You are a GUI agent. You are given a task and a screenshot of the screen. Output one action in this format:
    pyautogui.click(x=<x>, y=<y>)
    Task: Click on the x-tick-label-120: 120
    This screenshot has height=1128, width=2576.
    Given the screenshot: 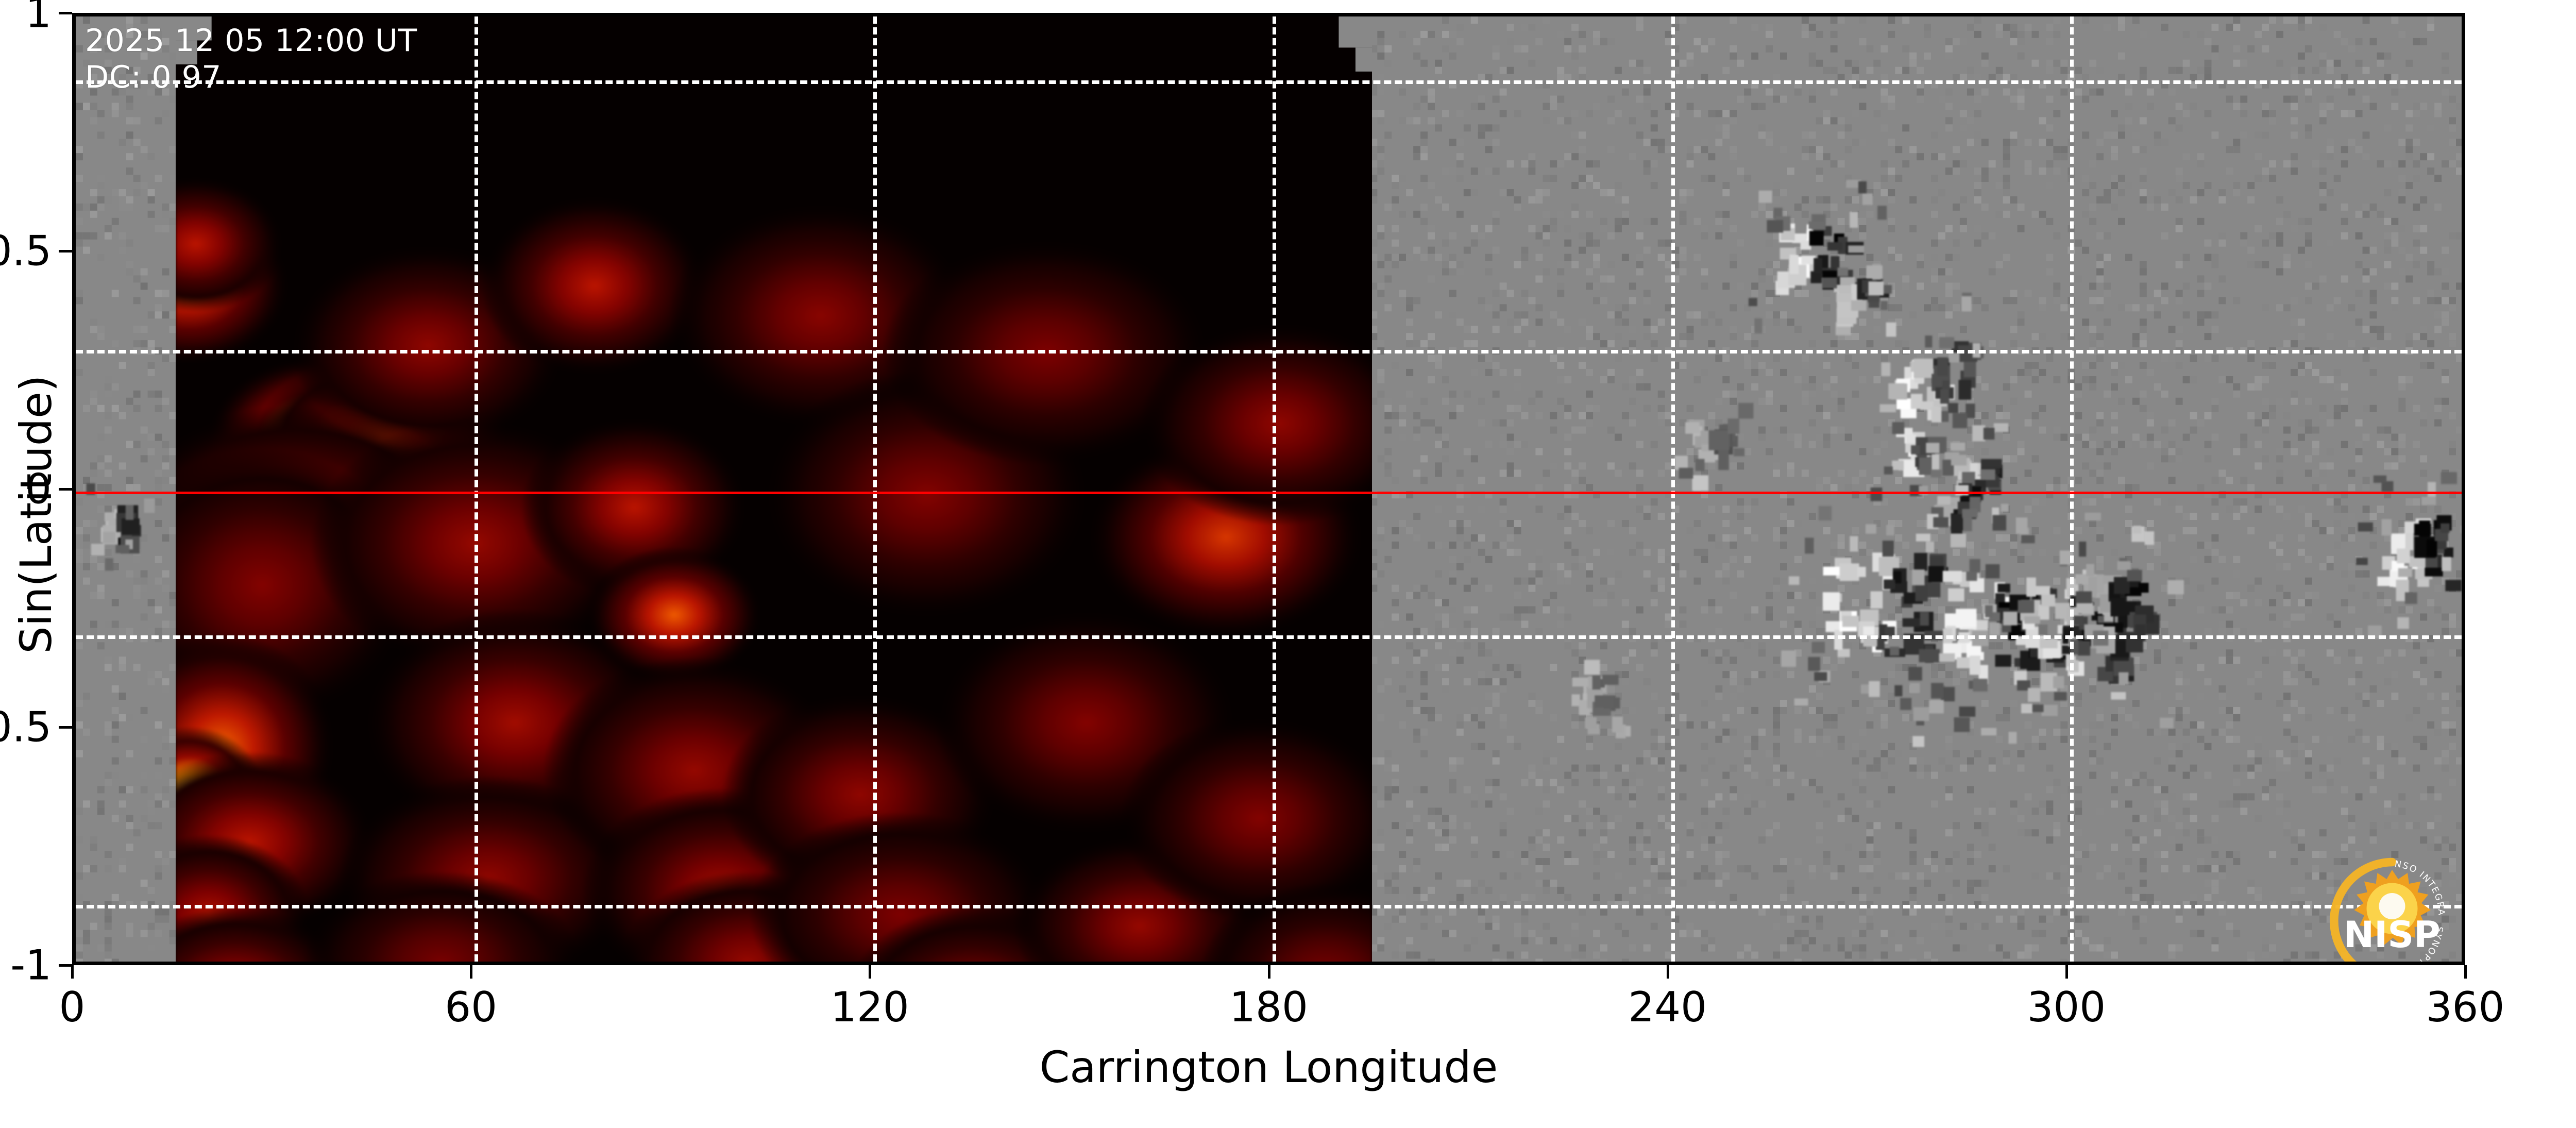 What is the action you would take?
    pyautogui.click(x=870, y=1007)
    